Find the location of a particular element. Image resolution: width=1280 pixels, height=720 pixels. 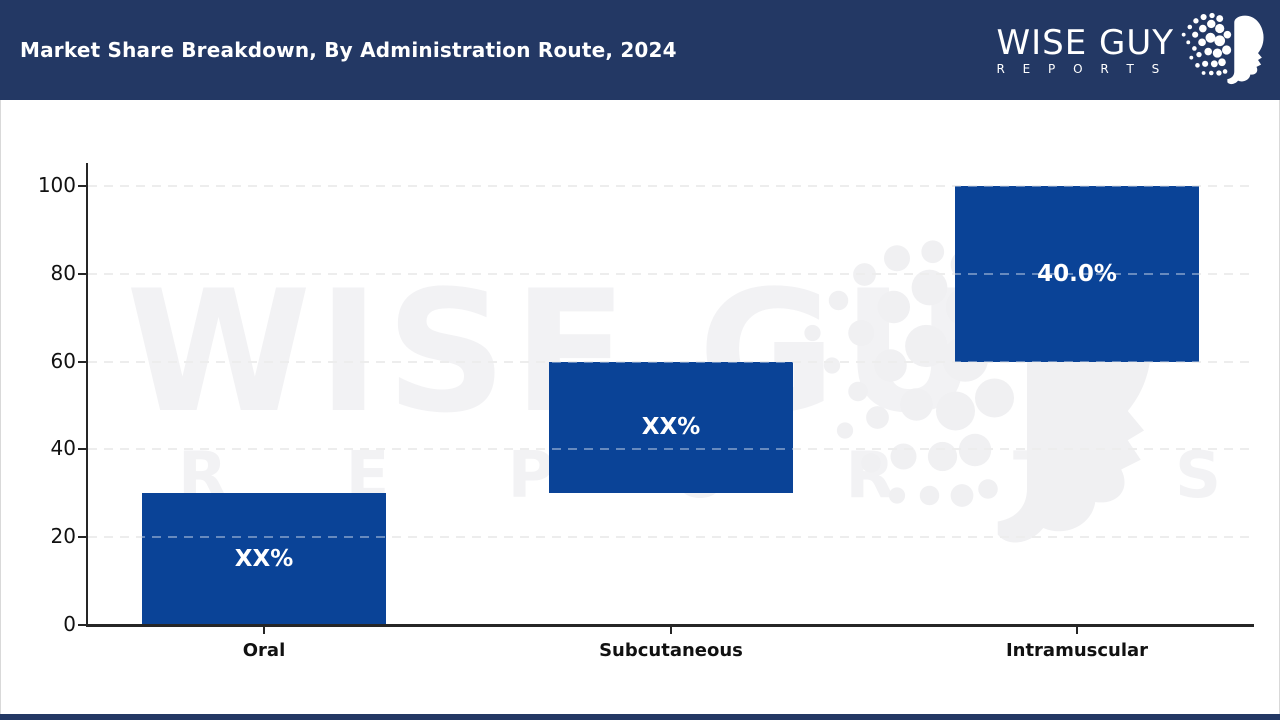

brand-logo-name: WISE GUY is located at coordinates (1085, 42).